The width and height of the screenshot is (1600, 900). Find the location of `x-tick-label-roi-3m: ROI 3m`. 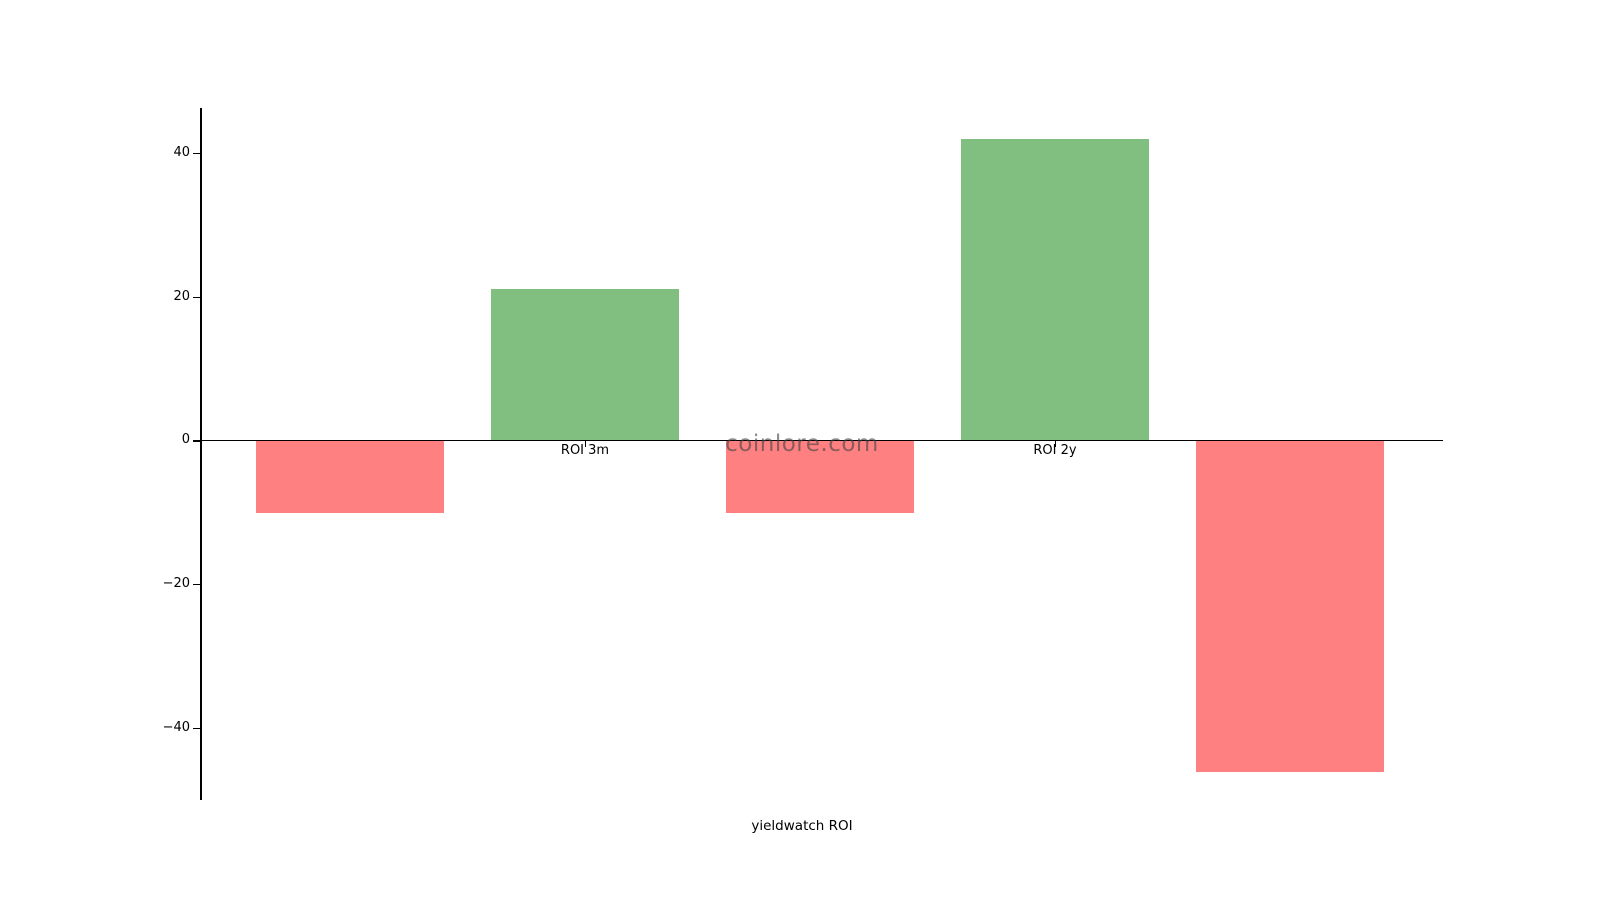

x-tick-label-roi-3m: ROI 3m is located at coordinates (585, 451).